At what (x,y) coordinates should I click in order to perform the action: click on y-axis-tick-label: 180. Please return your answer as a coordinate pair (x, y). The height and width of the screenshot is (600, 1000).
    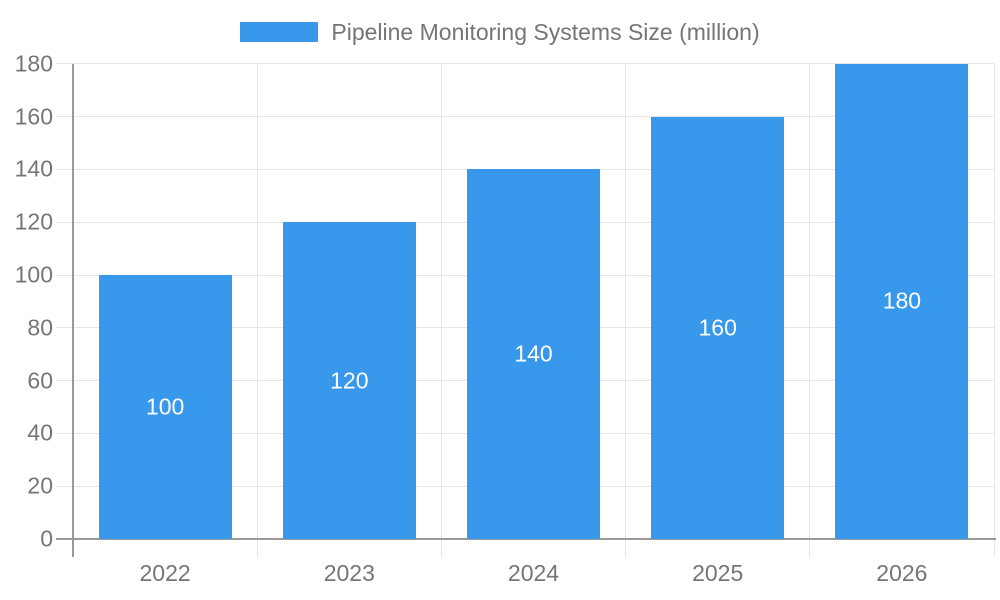
    Looking at the image, I should click on (33, 63).